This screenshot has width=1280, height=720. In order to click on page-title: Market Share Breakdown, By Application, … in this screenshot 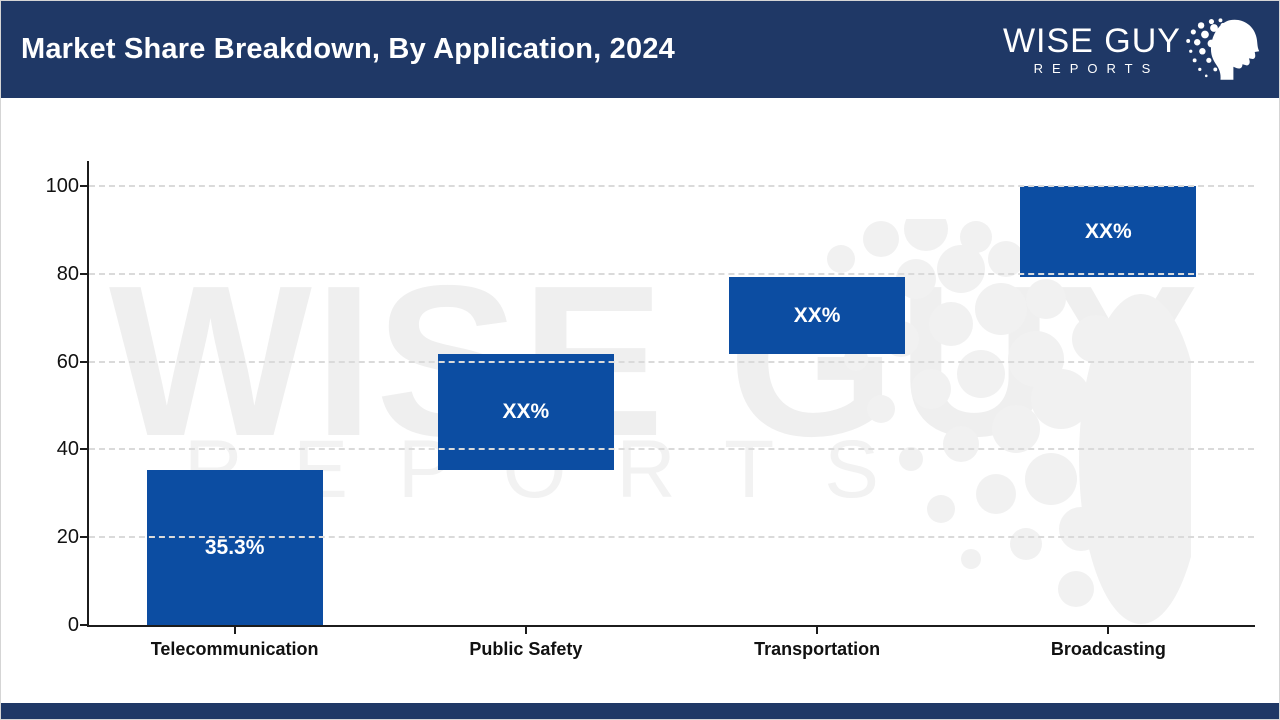, I will do `click(348, 49)`.